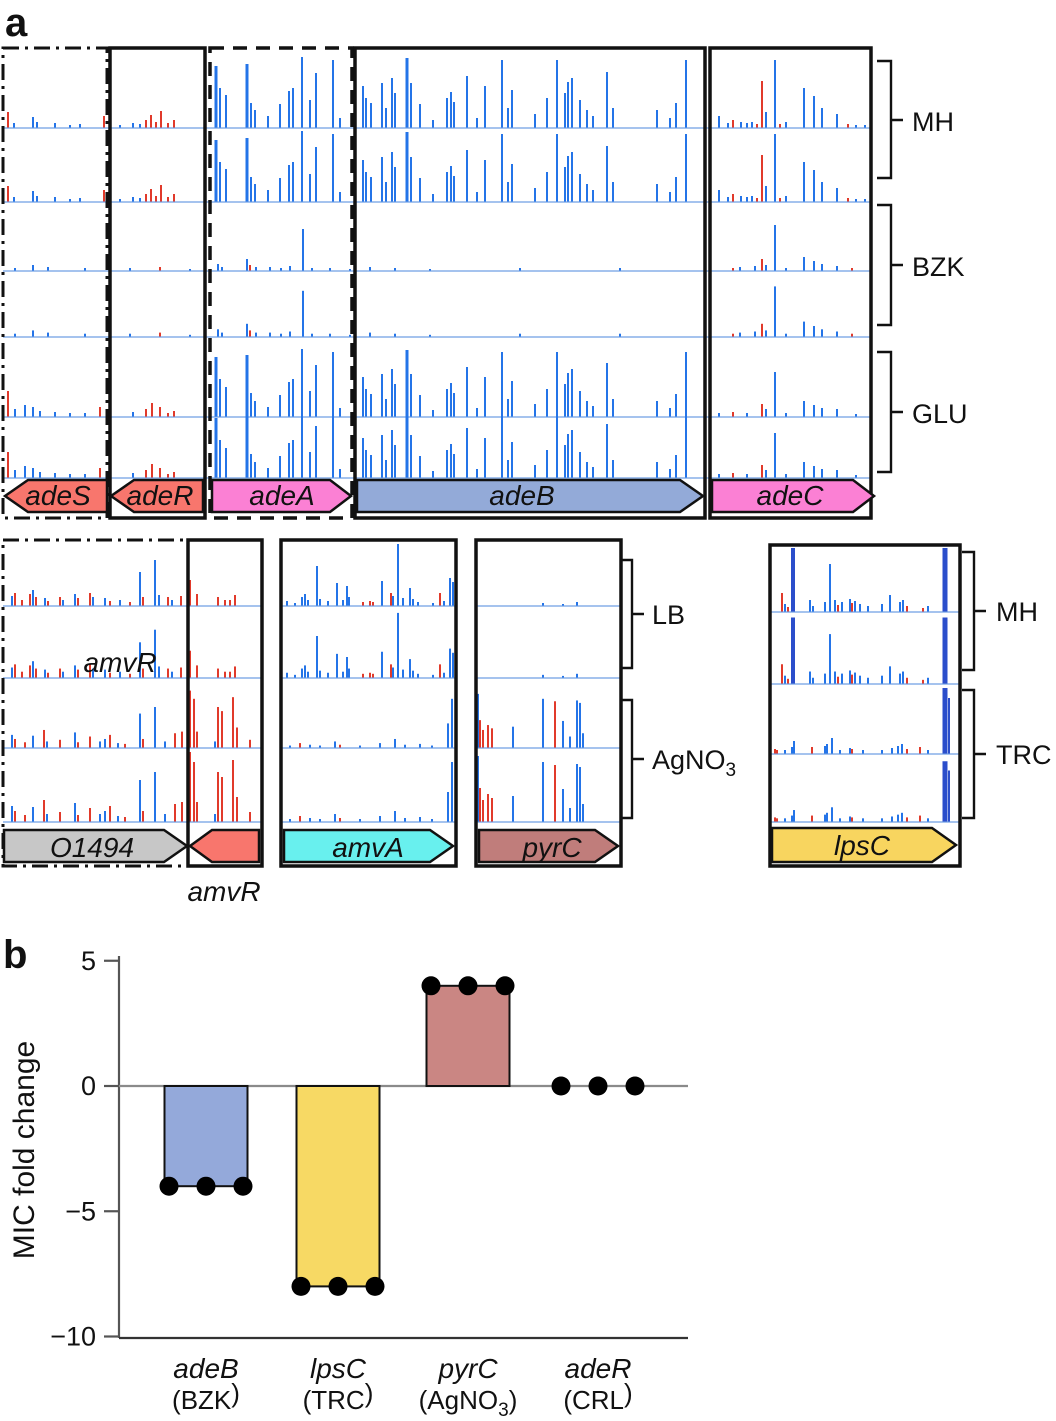 The height and width of the screenshot is (1421, 1056). What do you see at coordinates (593, 1400) in the screenshot?
I see `cond-text: (CRL` at bounding box center [593, 1400].